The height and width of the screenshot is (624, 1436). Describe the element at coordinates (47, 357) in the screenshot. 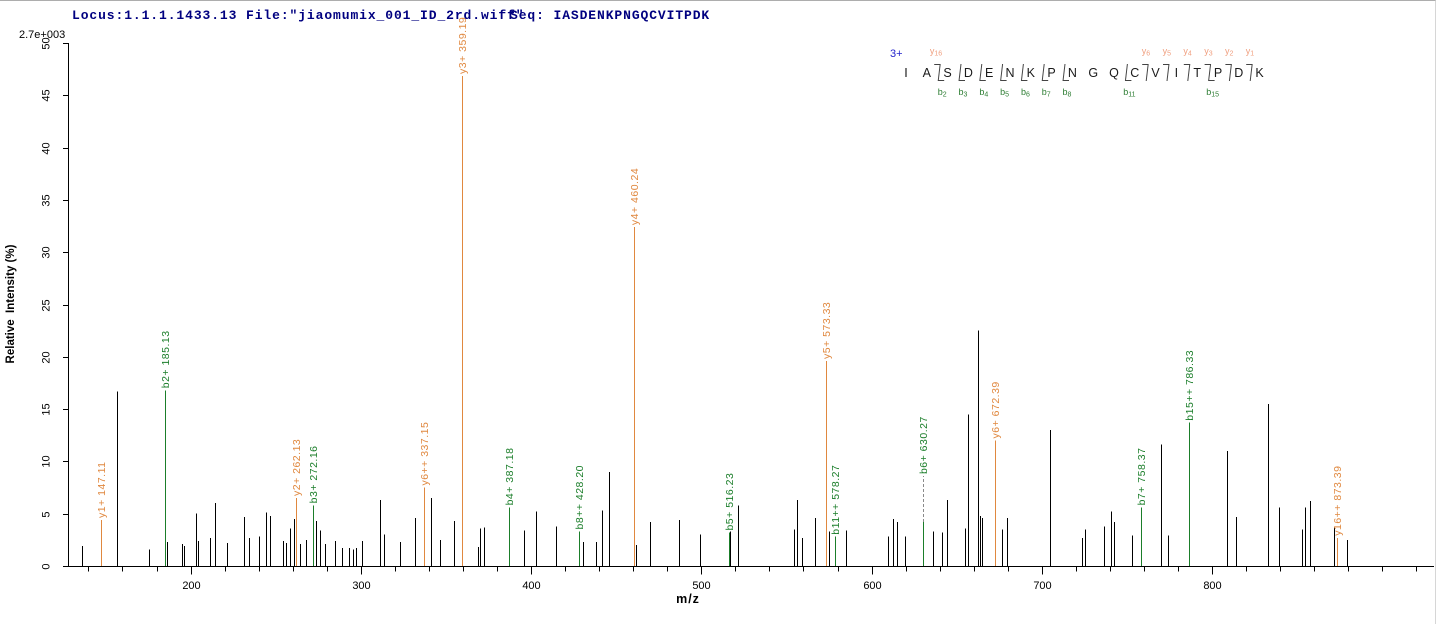

I see `y-tick-label: 20` at that location.